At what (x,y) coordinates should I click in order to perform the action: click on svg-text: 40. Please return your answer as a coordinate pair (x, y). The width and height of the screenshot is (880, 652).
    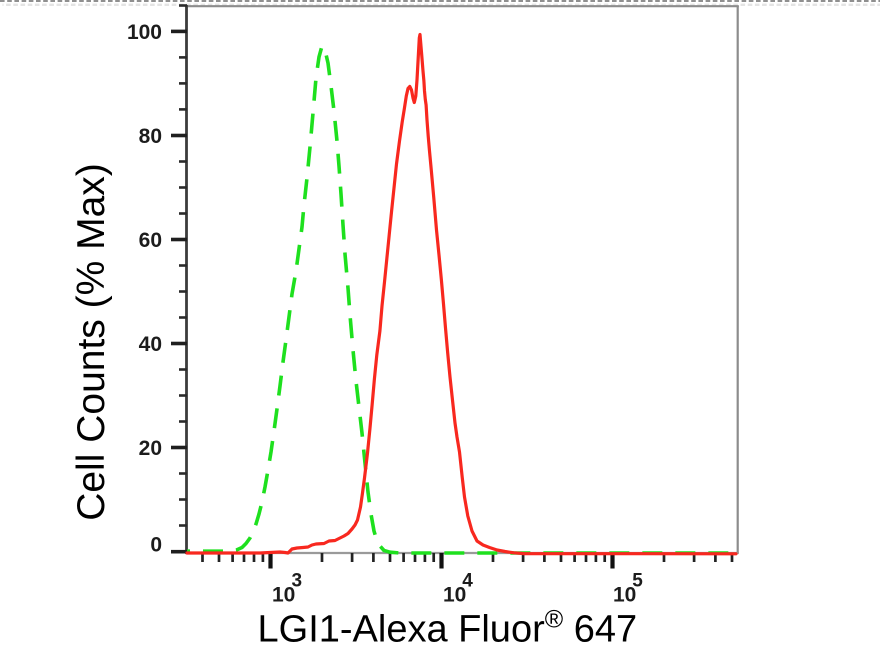
    Looking at the image, I should click on (150, 344).